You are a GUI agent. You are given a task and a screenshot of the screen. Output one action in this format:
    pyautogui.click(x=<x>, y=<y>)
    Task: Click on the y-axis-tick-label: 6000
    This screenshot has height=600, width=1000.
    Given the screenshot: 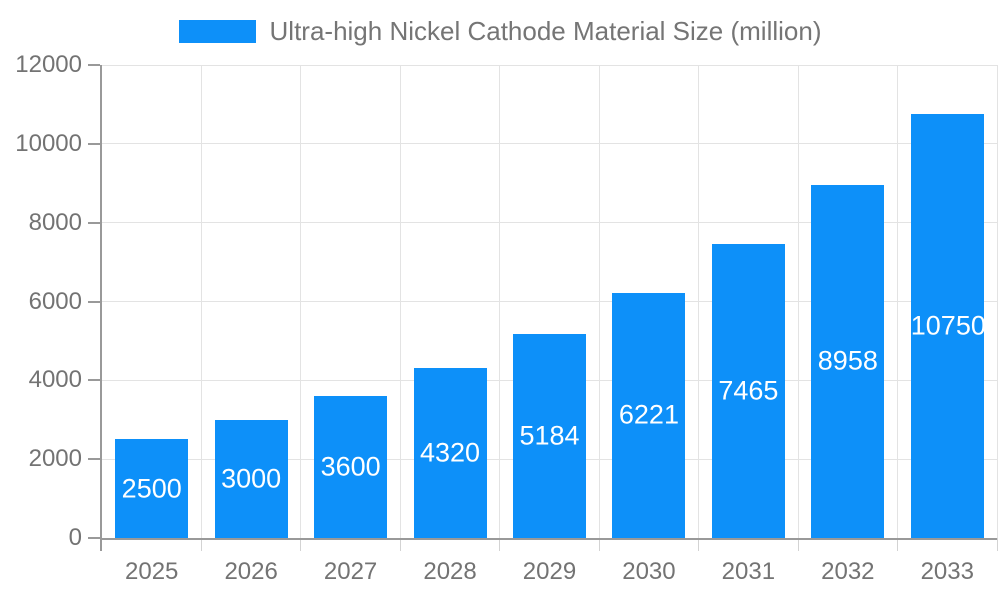 What is the action you would take?
    pyautogui.click(x=55, y=301)
    